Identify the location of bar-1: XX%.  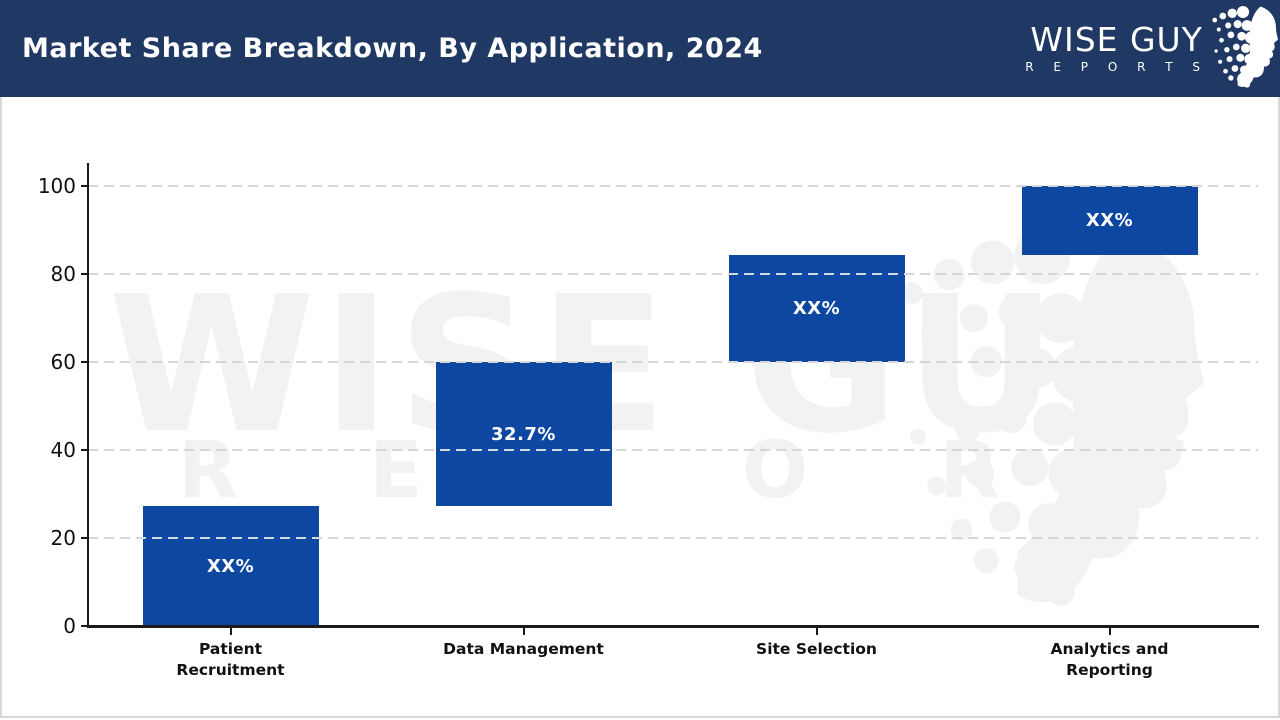
(230, 566).